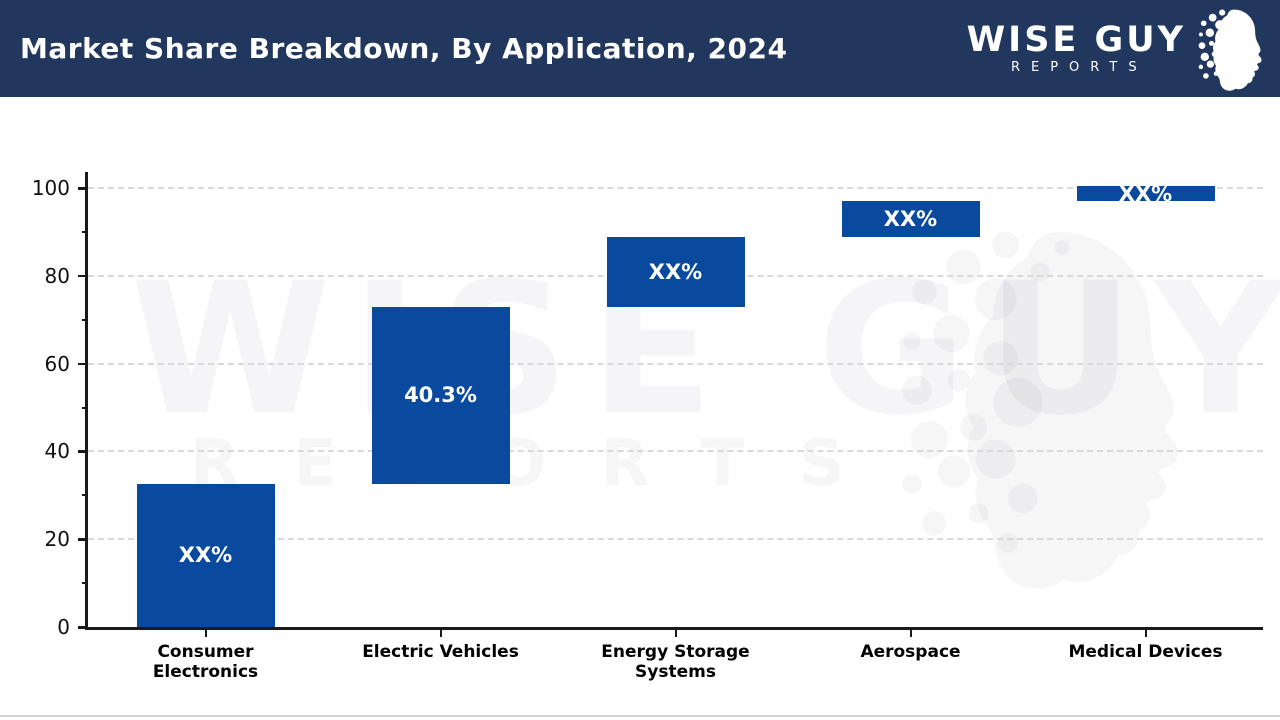 Image resolution: width=1280 pixels, height=720 pixels. I want to click on category-label-1: Electric Vehicles, so click(440, 652).